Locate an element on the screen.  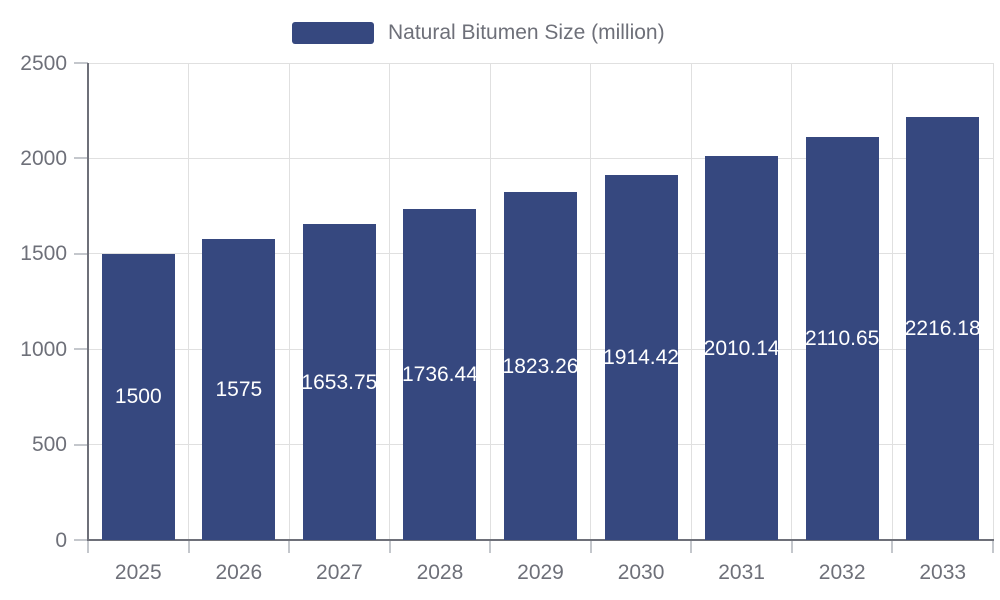
y-tick-label: 1500 is located at coordinates (43, 254).